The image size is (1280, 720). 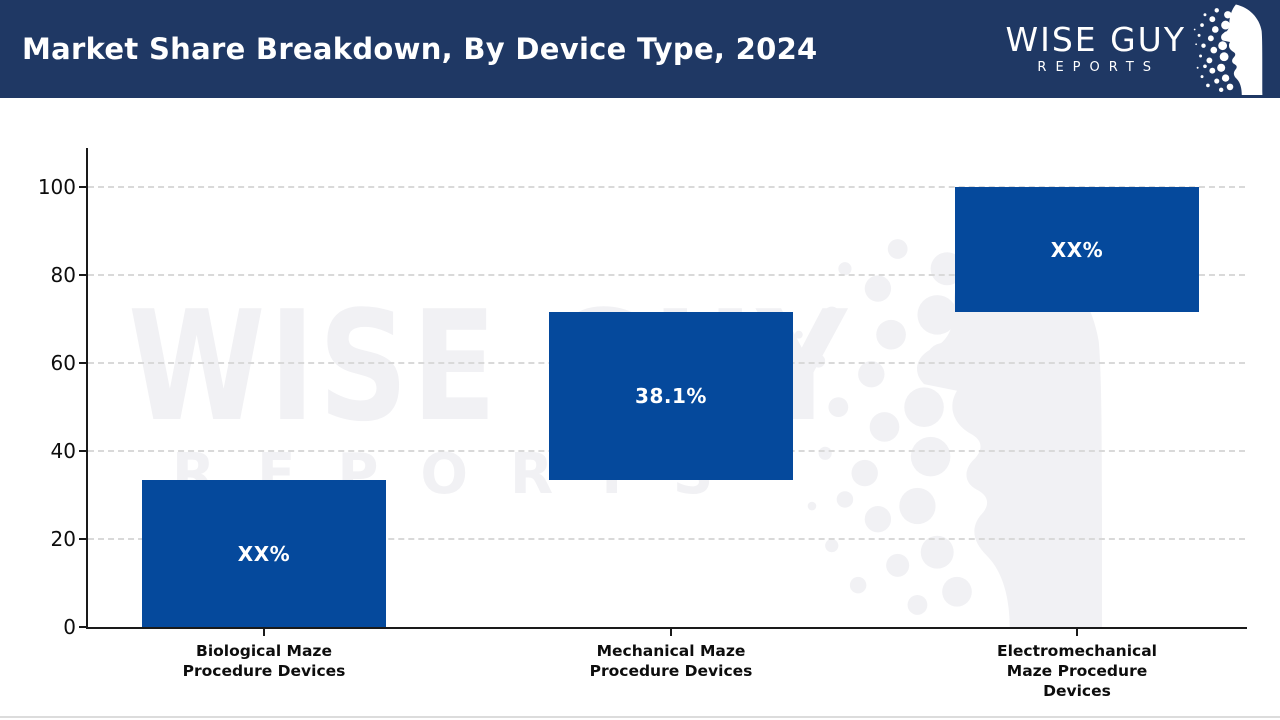 I want to click on gridline-y20, so click(x=666, y=539).